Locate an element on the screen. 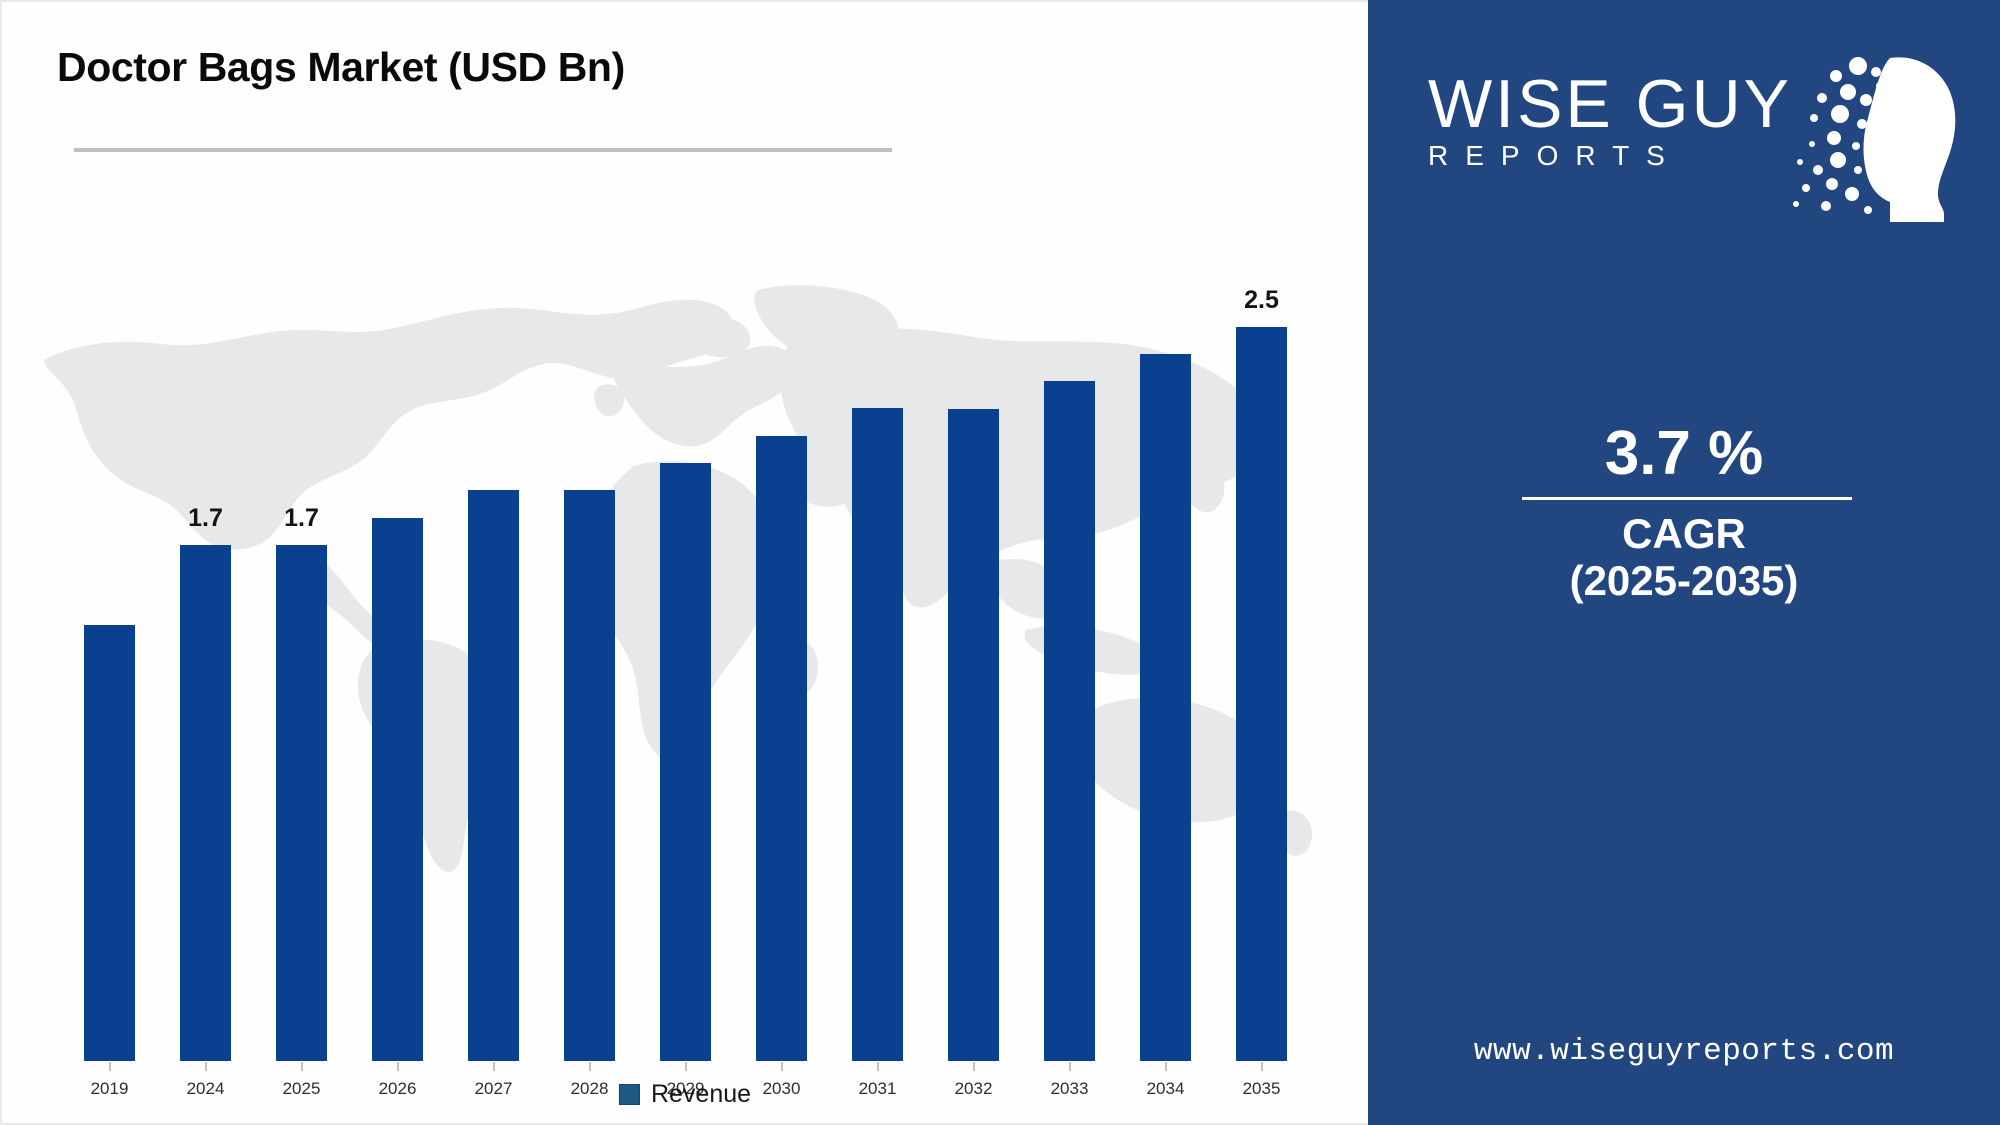  bar-value-label-2024: 1.7 is located at coordinates (205, 518).